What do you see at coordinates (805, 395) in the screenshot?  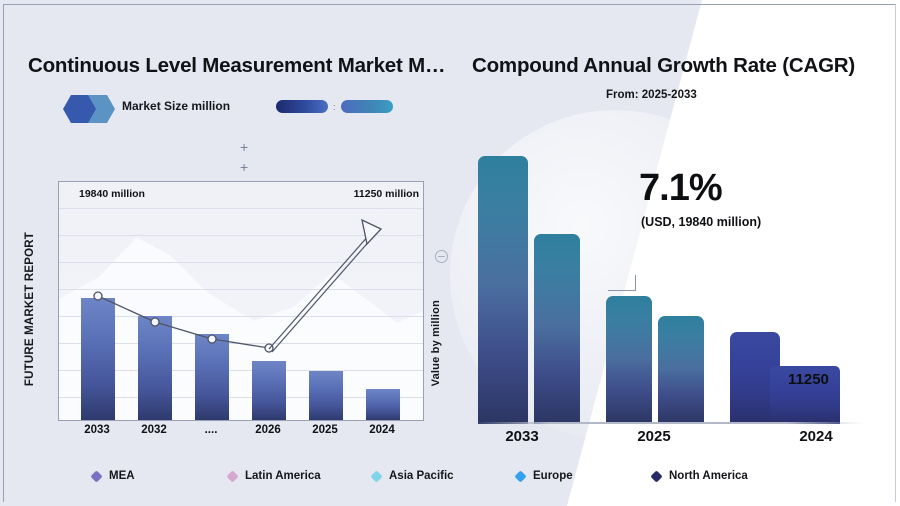 I see `rbar-2024-base` at bounding box center [805, 395].